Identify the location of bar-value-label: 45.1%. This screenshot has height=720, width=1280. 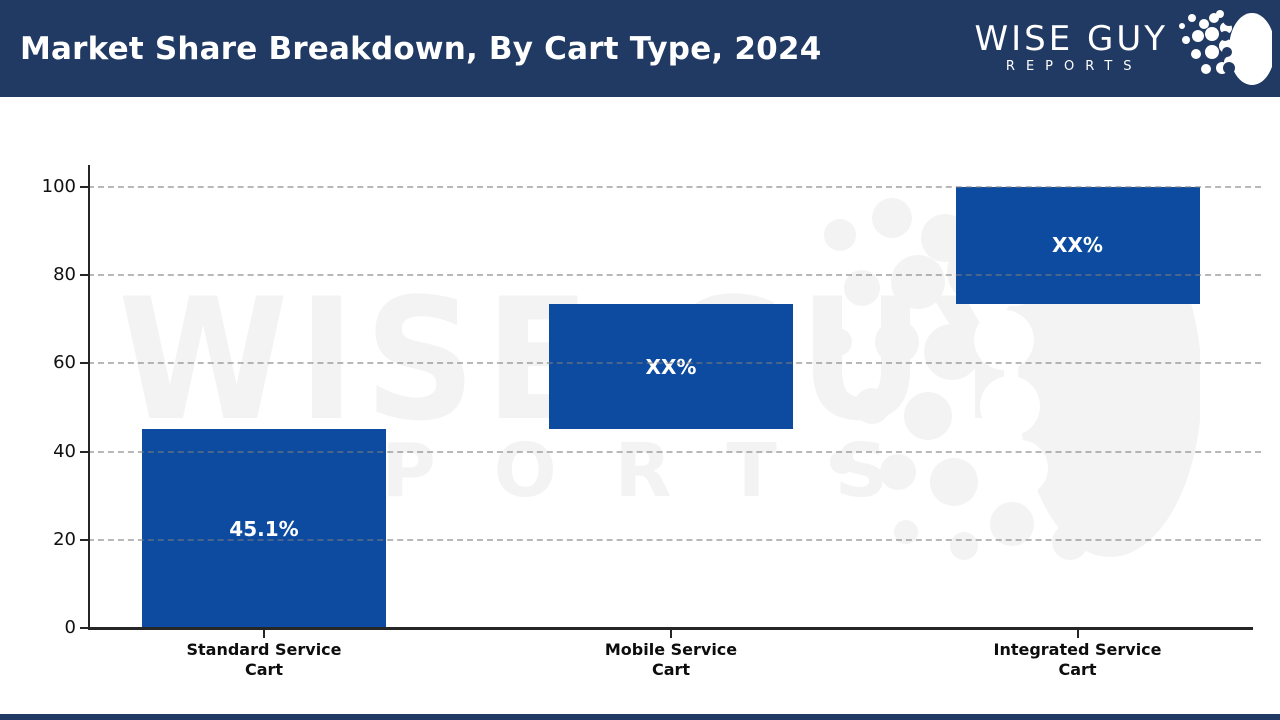
(264, 528).